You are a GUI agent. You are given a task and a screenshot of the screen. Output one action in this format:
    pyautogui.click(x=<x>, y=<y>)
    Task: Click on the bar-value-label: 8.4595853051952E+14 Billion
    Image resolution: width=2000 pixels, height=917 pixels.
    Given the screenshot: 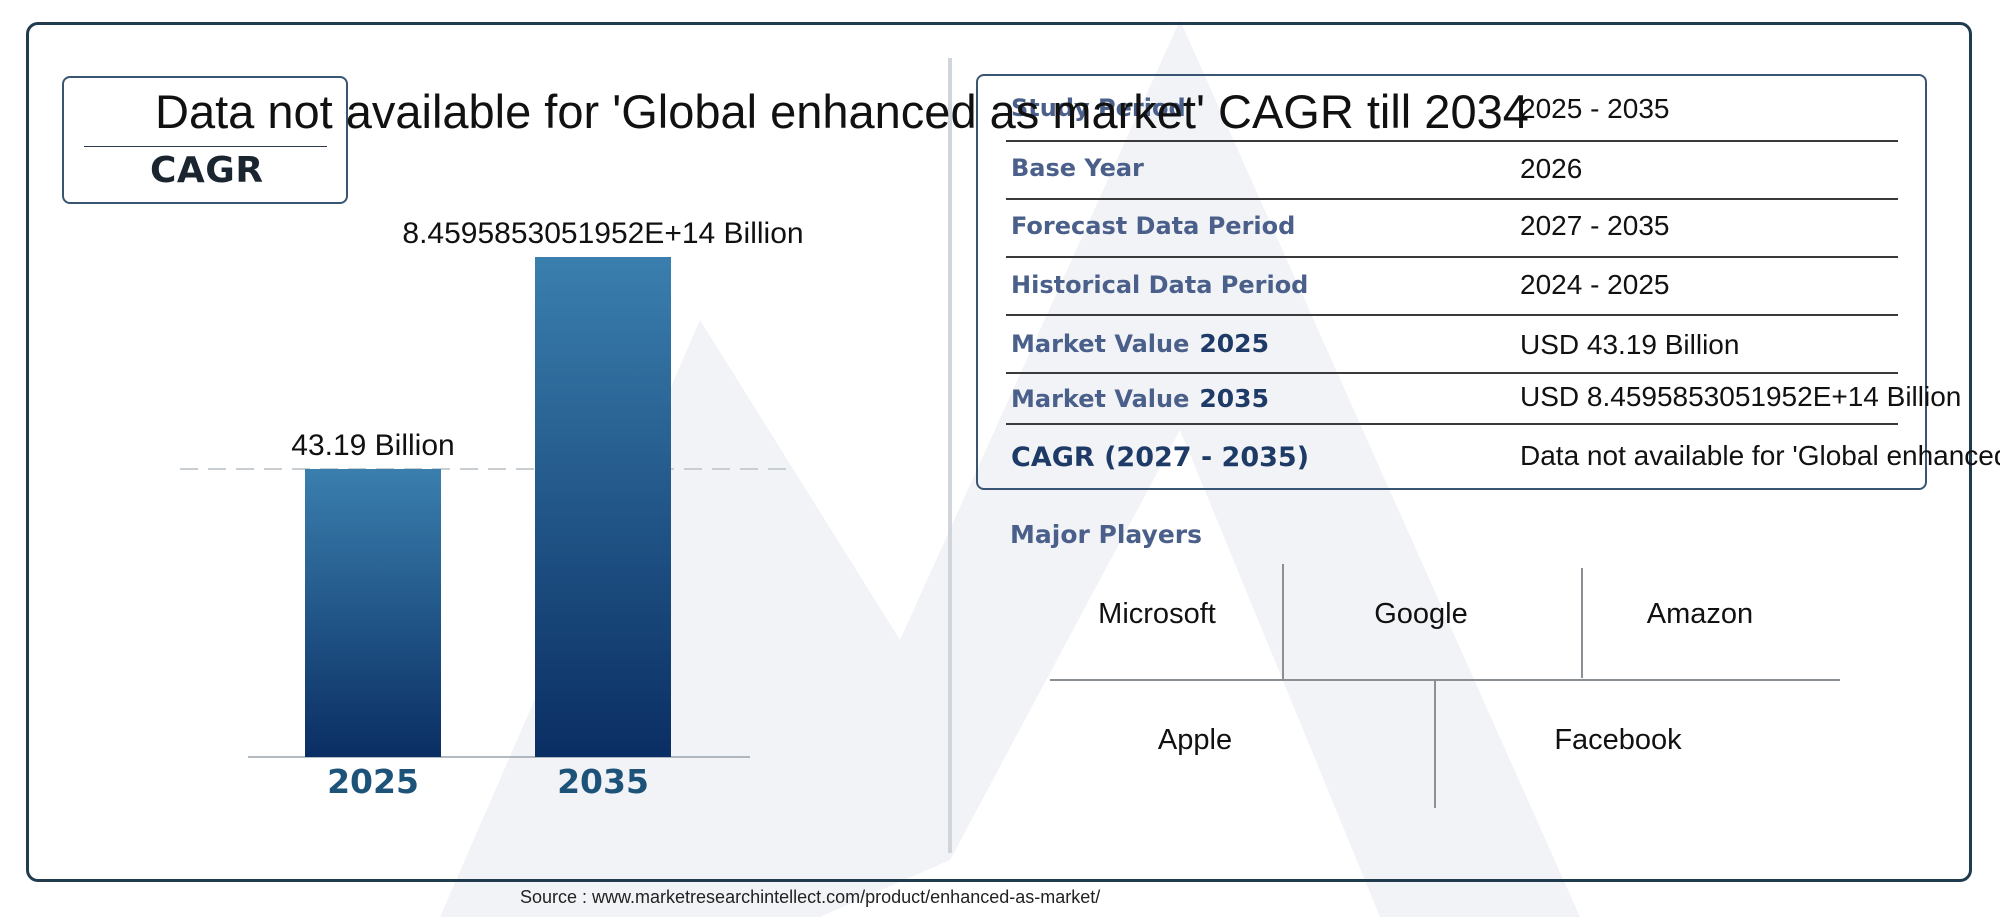 What is the action you would take?
    pyautogui.click(x=602, y=233)
    